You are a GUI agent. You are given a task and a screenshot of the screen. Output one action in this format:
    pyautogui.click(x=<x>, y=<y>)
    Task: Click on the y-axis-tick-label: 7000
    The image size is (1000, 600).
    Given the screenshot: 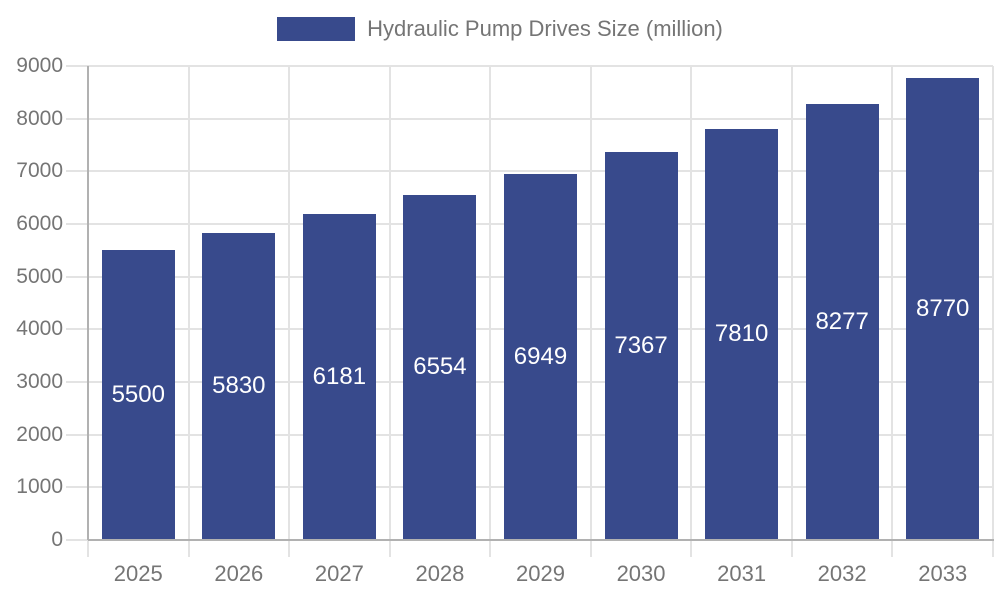 What is the action you would take?
    pyautogui.click(x=39, y=171)
    